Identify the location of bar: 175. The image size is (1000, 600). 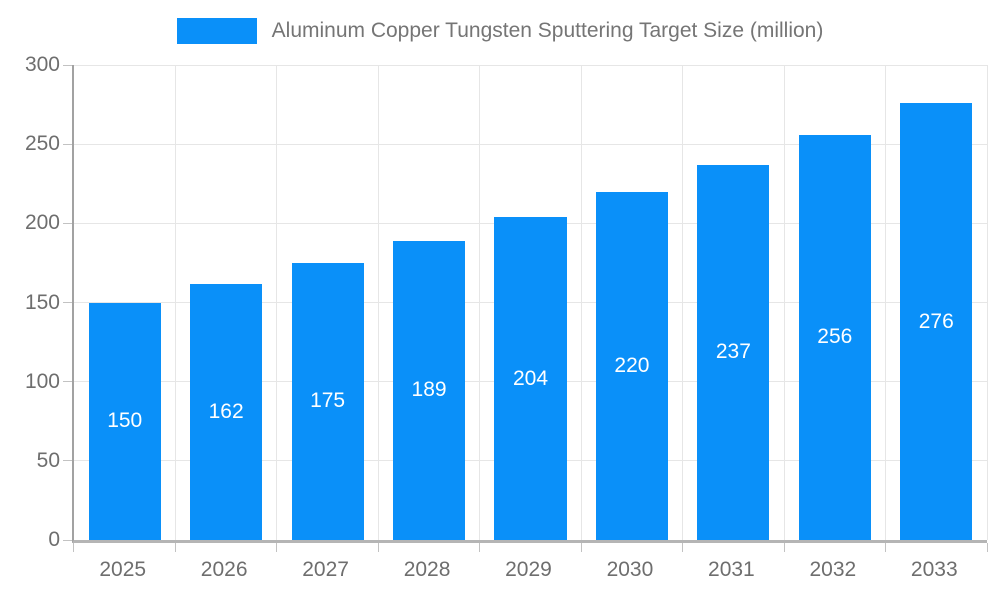
(327, 401).